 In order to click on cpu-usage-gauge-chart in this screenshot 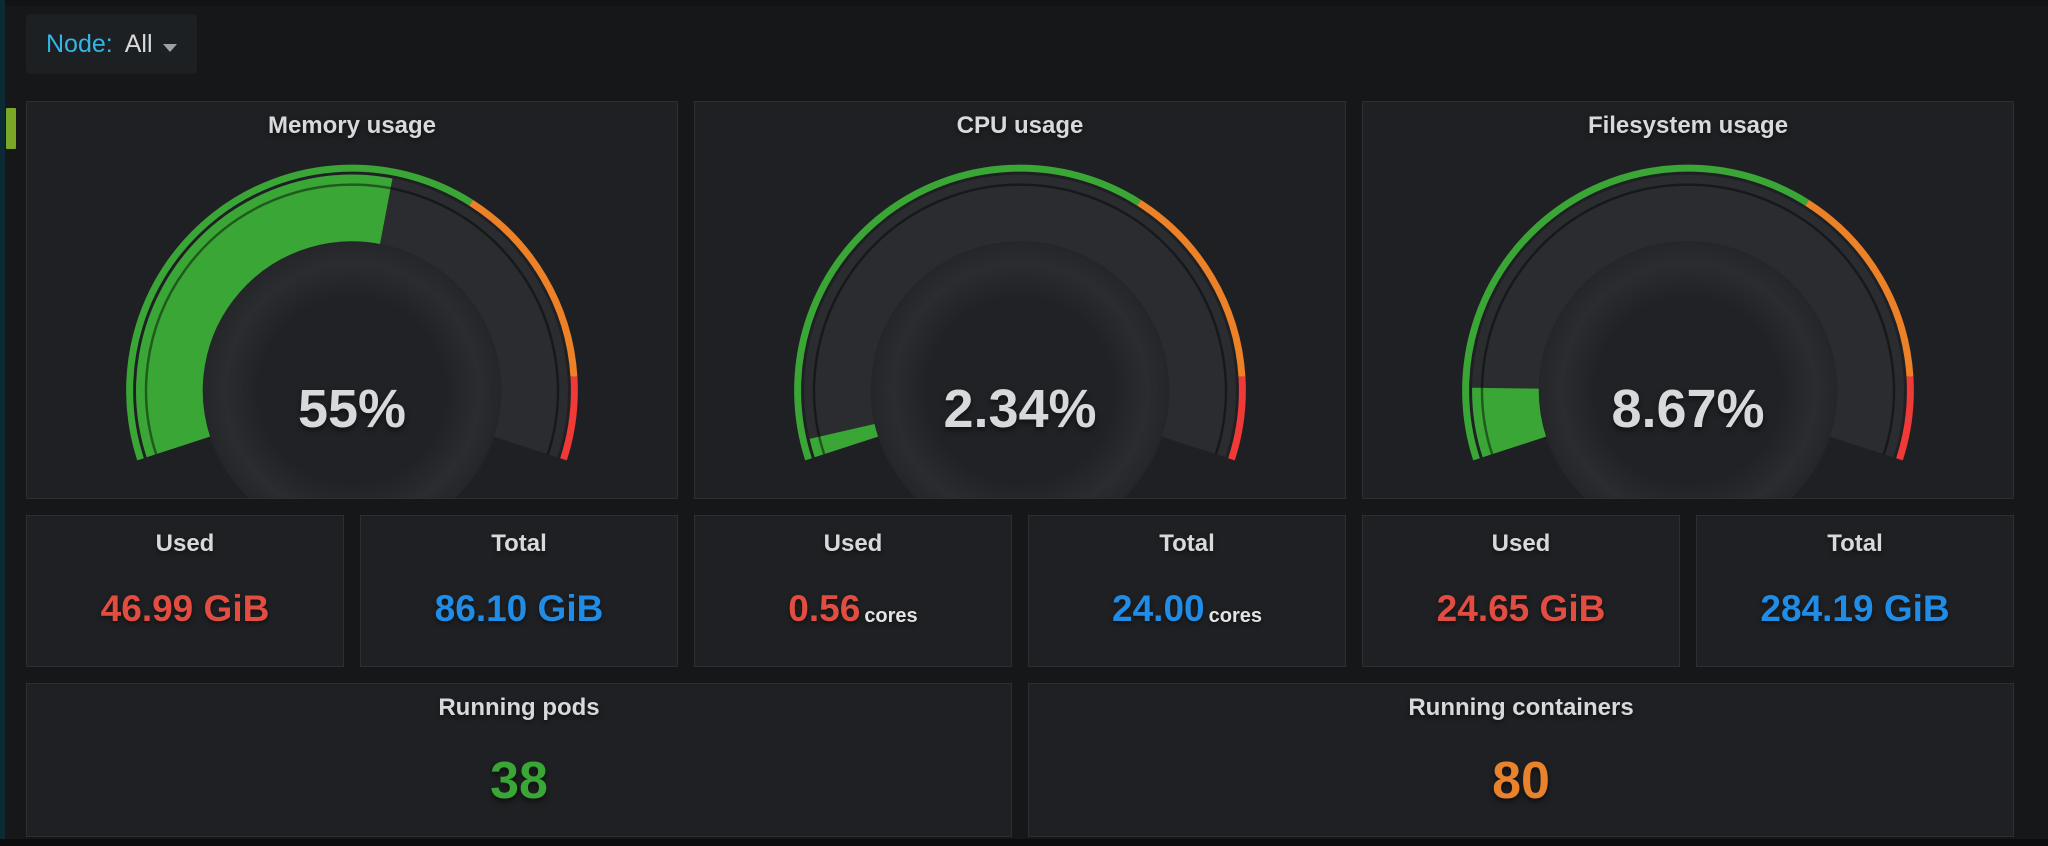, I will do `click(1020, 331)`.